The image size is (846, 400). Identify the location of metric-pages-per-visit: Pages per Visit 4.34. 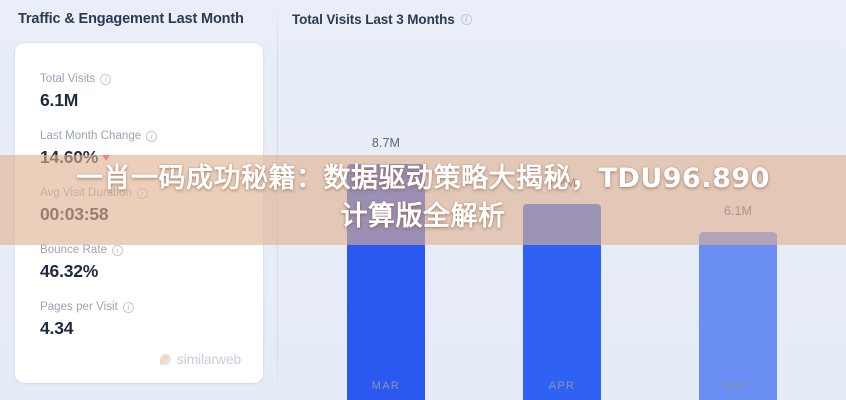
(87, 320).